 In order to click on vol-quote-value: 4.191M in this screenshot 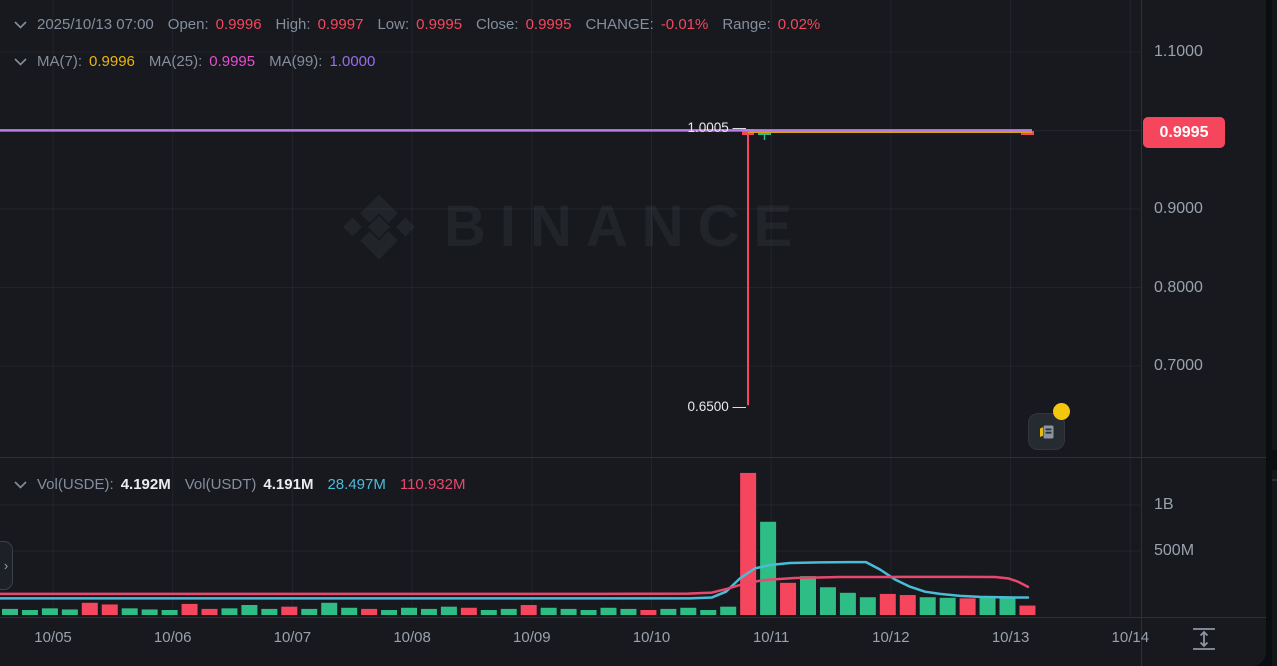, I will do `click(288, 484)`.